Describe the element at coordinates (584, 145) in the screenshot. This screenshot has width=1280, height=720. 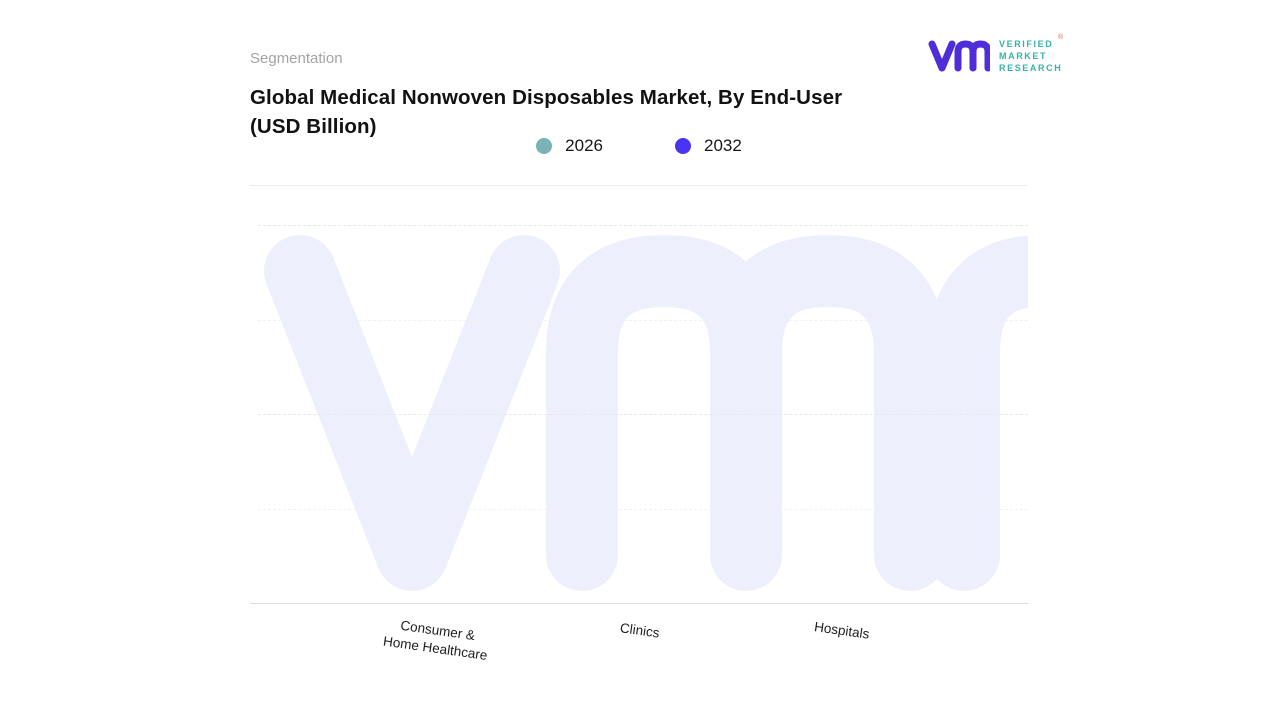
I see `legend-label-2026: 2026` at that location.